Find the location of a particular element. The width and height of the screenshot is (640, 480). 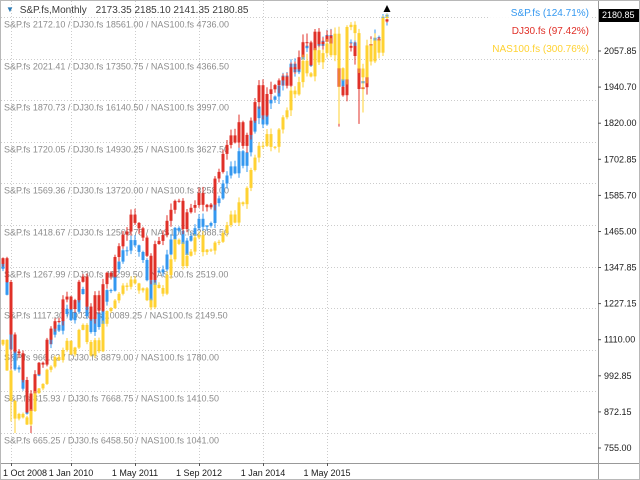

time-axis-label: 1 Jan 2010 is located at coordinates (71, 473).